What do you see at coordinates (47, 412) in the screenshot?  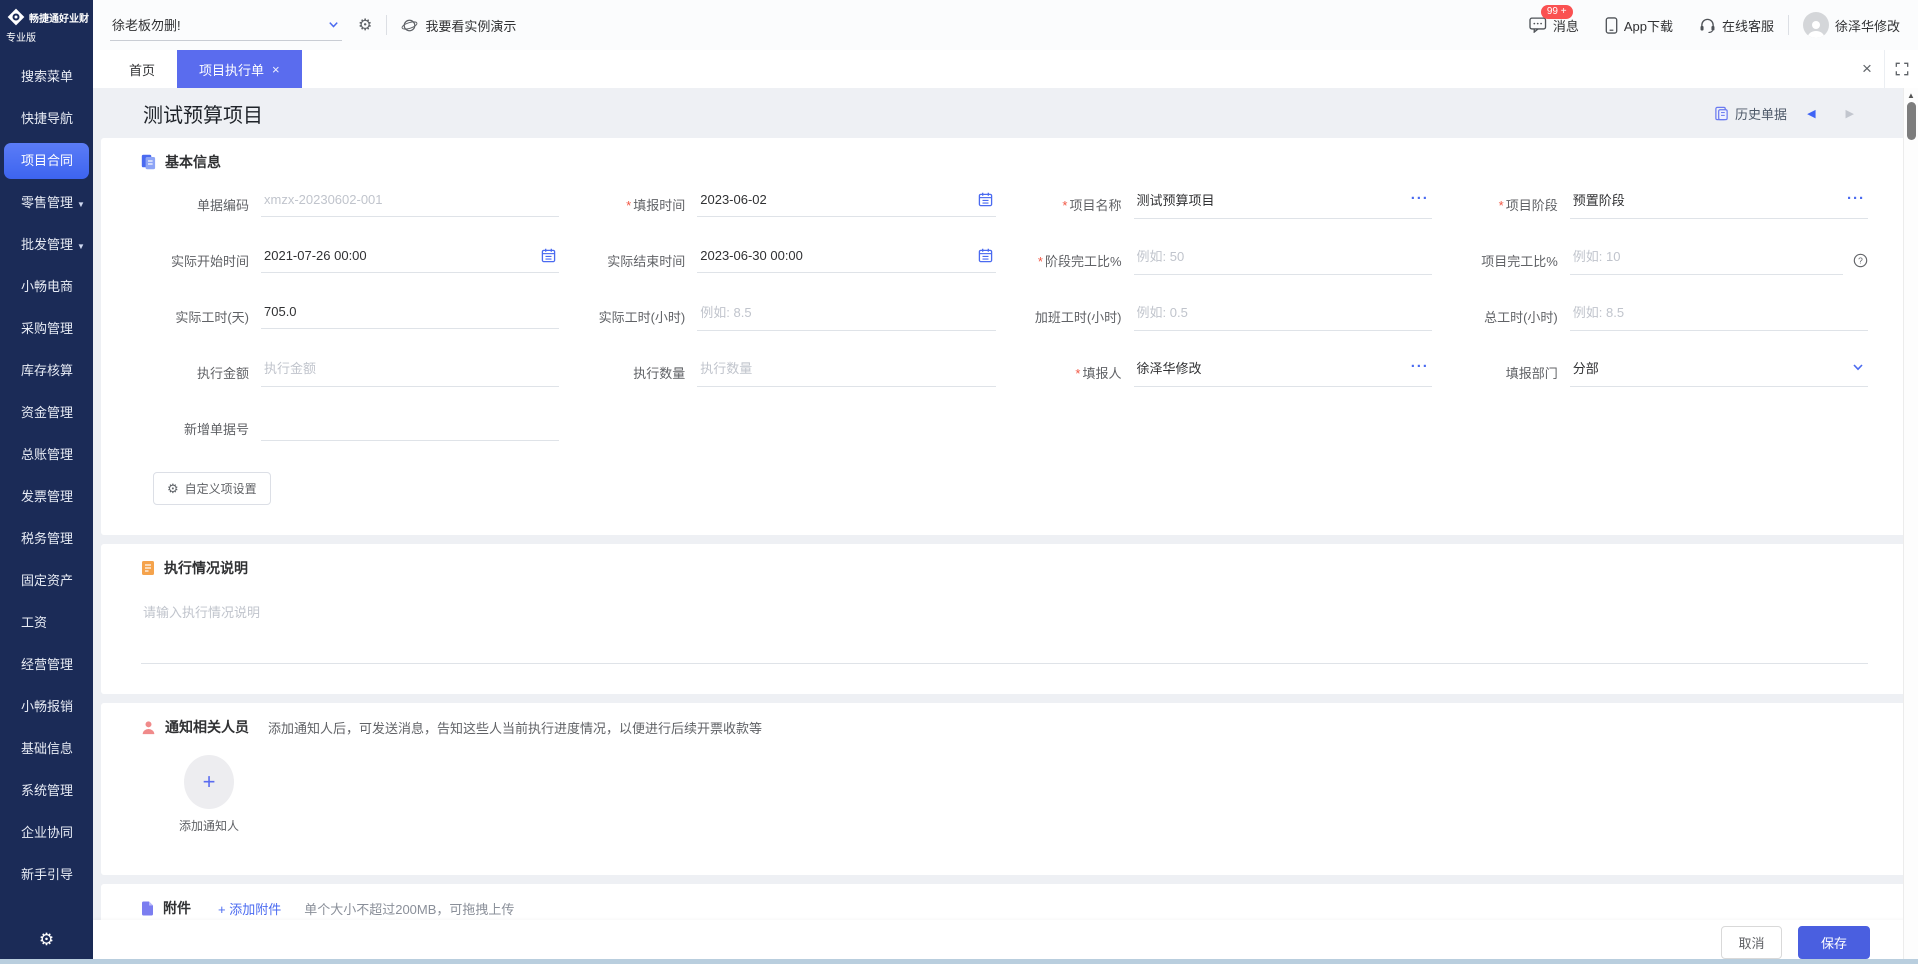 I see `sidebar-item-资金管理: 资金管理` at bounding box center [47, 412].